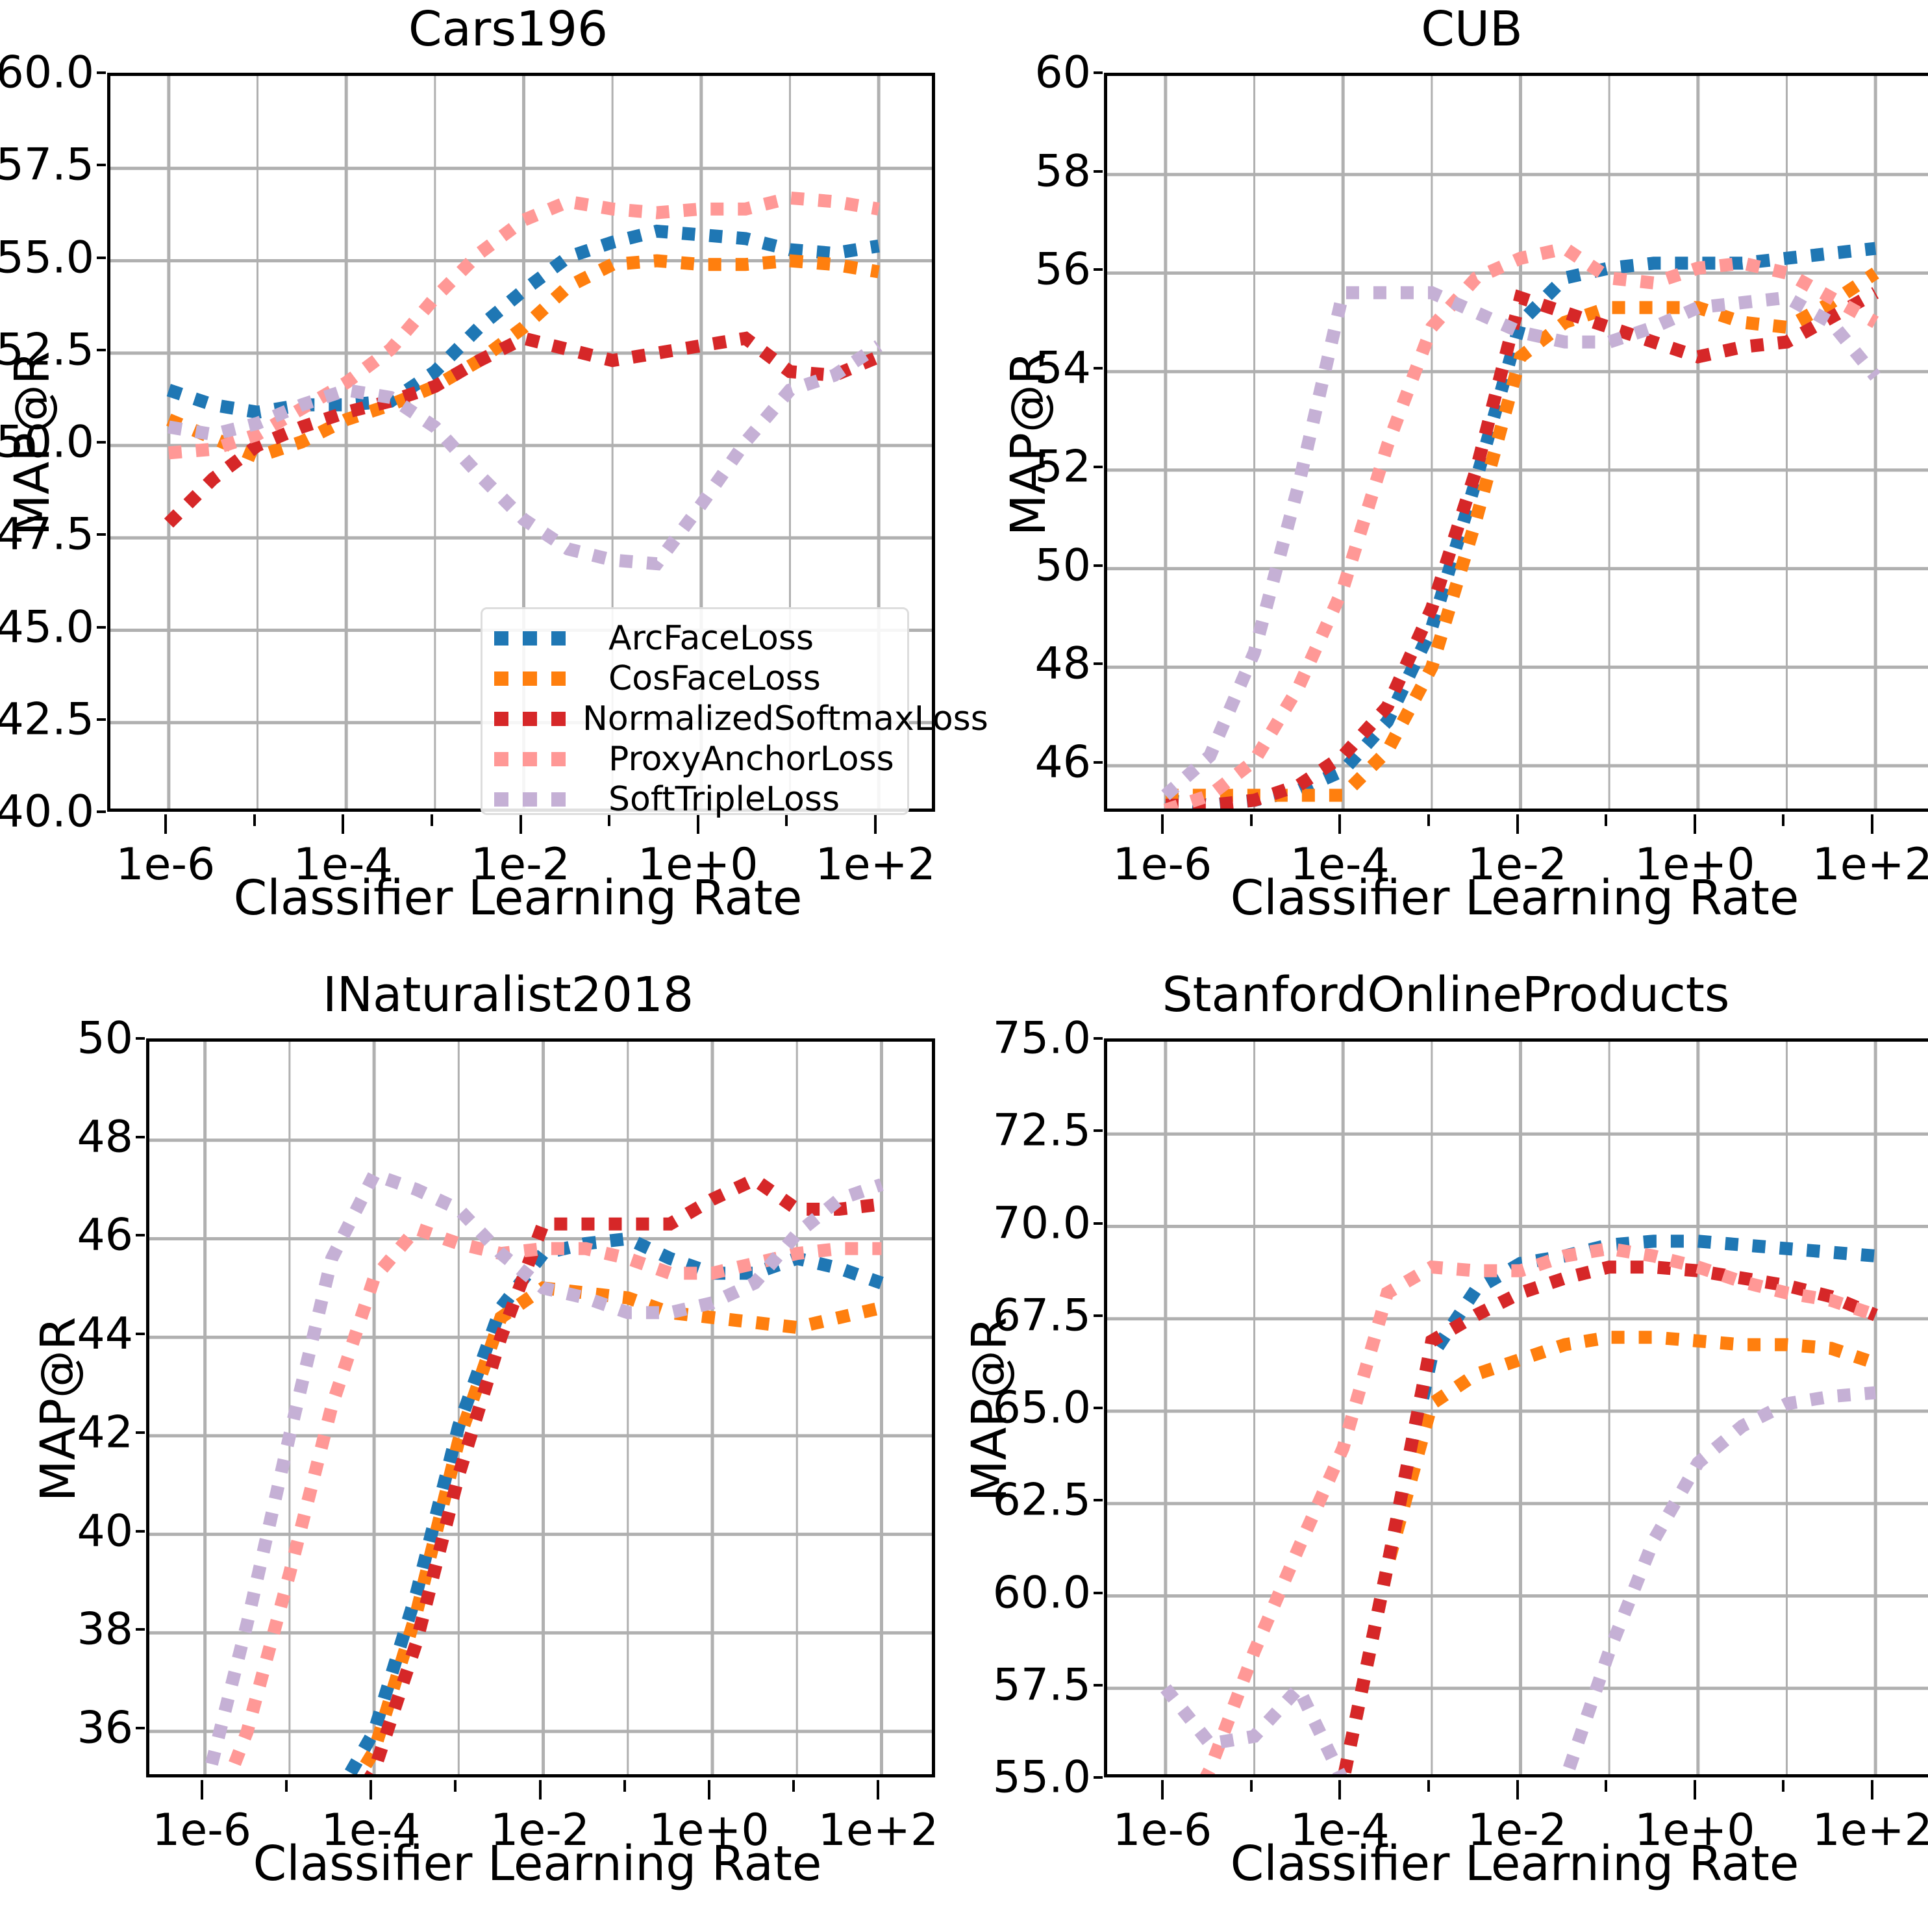 This screenshot has width=1928, height=1932. Describe the element at coordinates (1041, 1592) in the screenshot. I see `y-tick-label: 60.0` at that location.